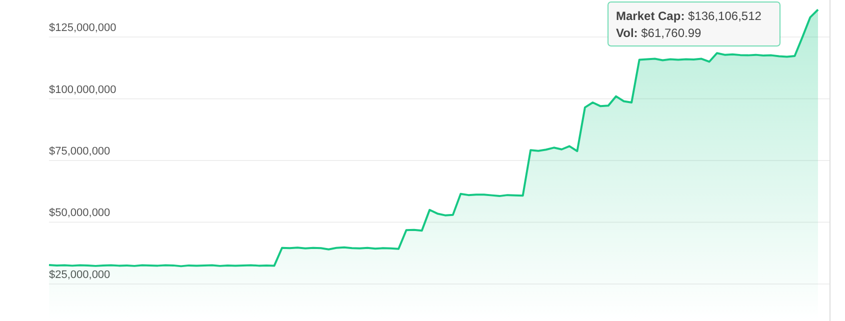  Describe the element at coordinates (79, 213) in the screenshot. I see `y-tick-label: $50,000,000` at that location.